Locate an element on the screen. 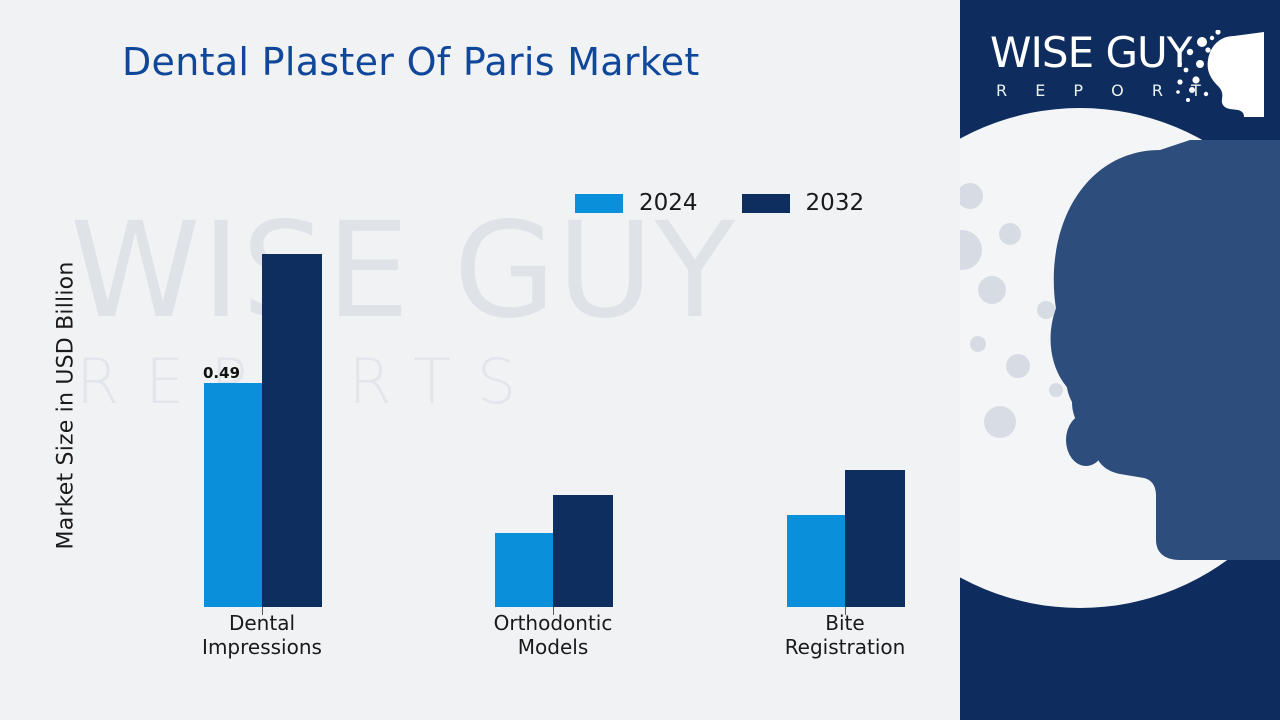 The image size is (1280, 720). category-label-orthodontic-models: Orthodontic Models is located at coordinates (553, 635).